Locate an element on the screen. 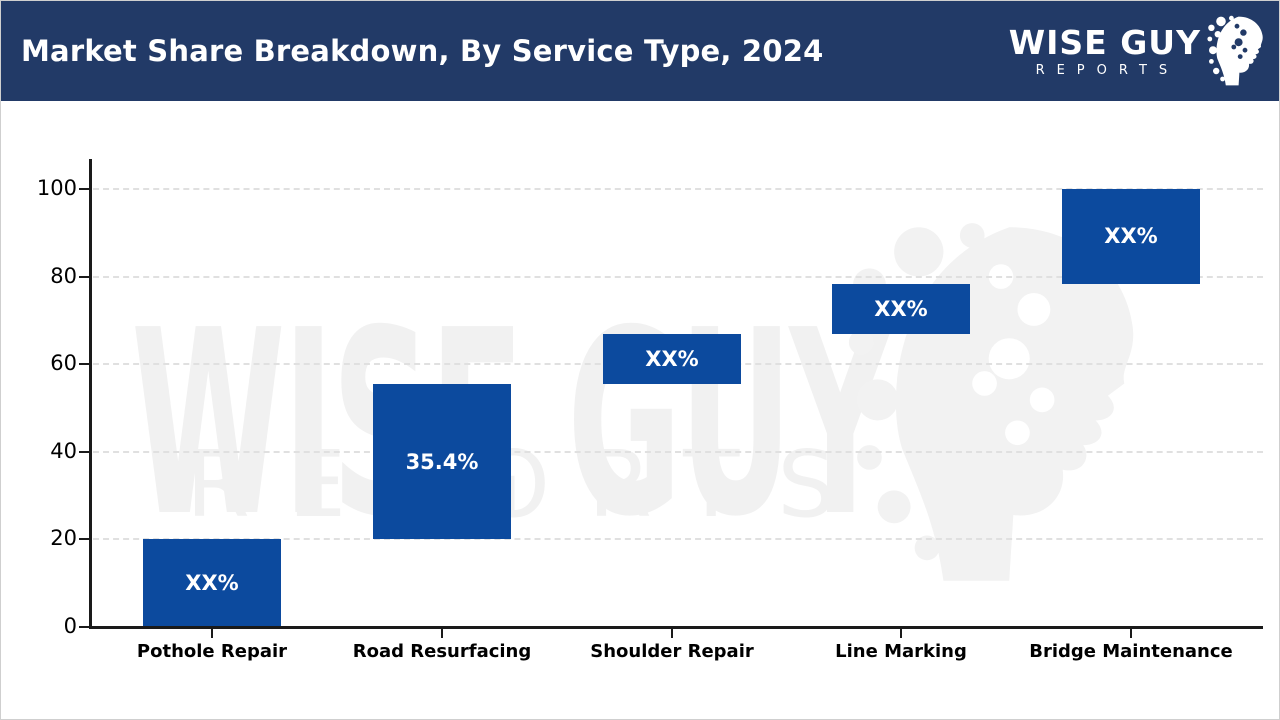  x-label-4: Bridge Maintenance is located at coordinates (1131, 651).